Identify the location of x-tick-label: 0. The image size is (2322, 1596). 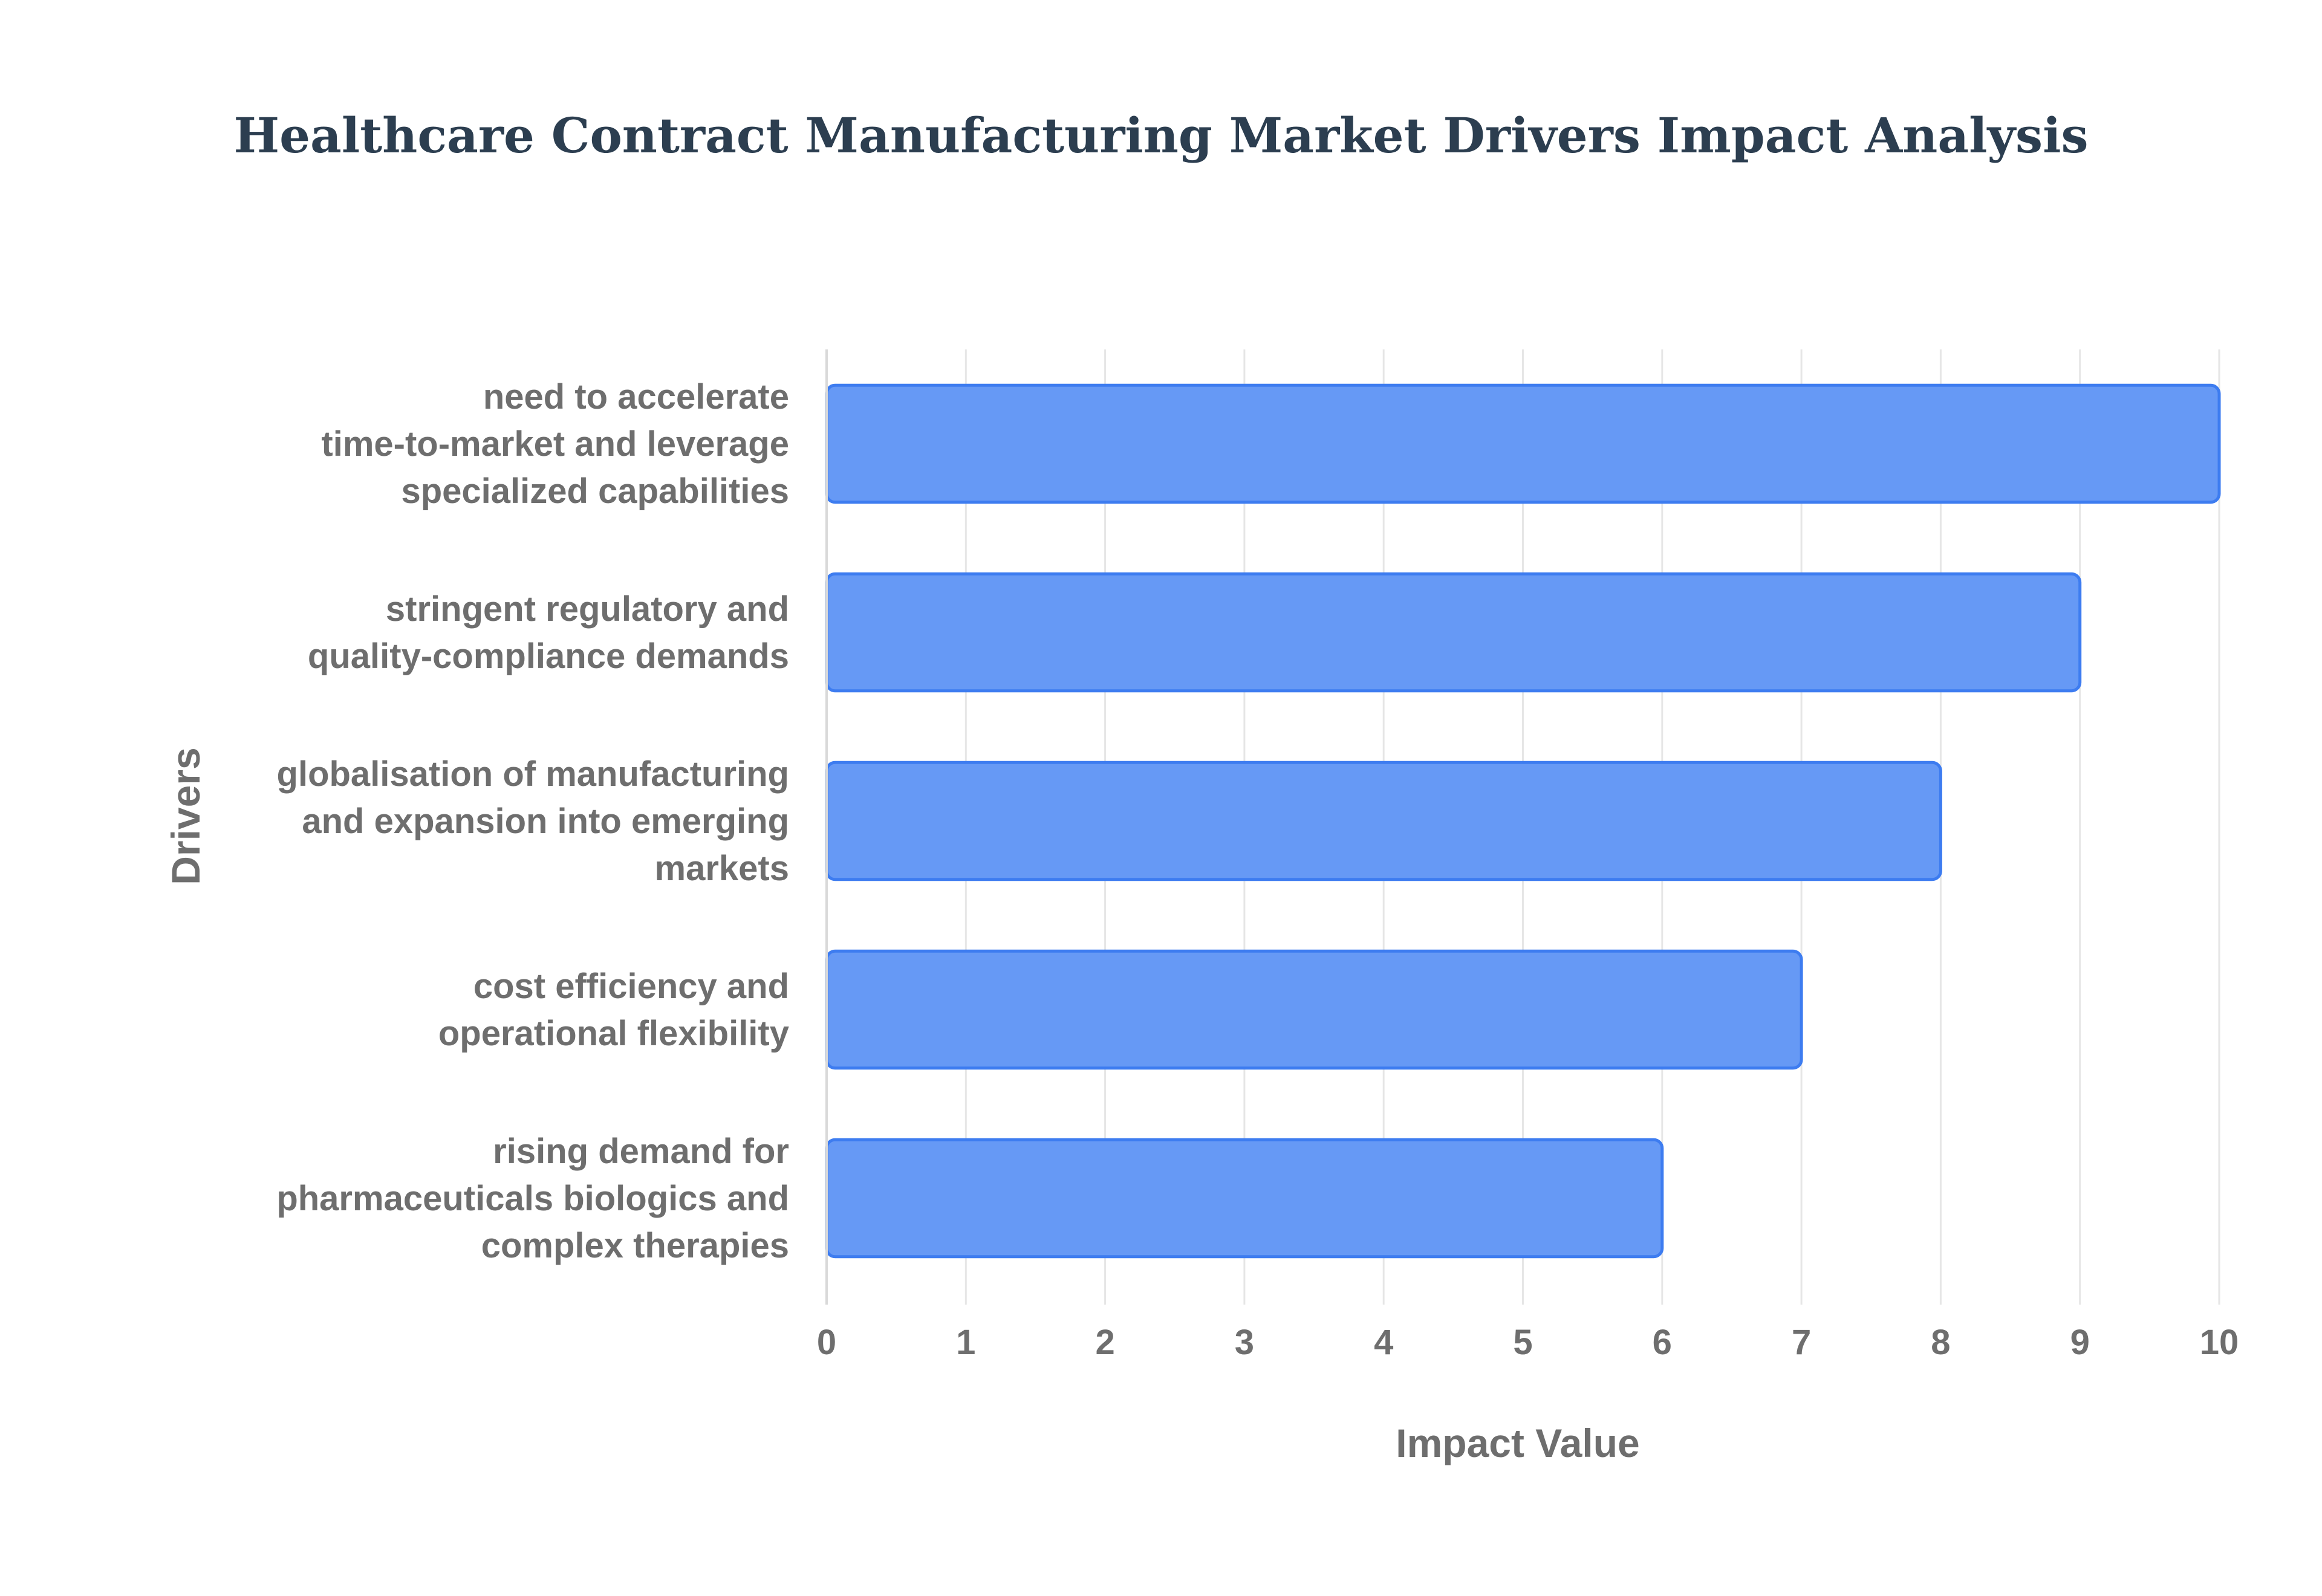
(826, 1342).